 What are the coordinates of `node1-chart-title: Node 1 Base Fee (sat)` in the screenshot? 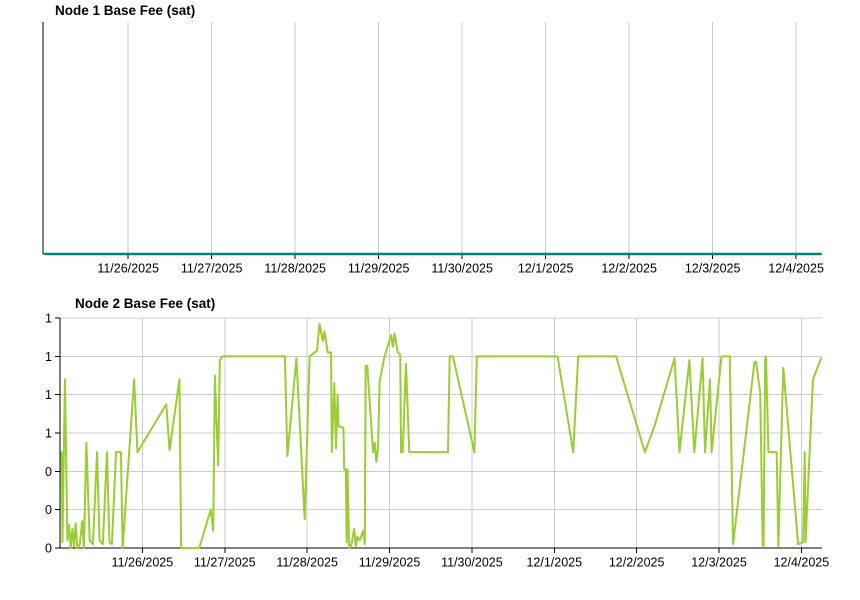 It's located at (125, 10).